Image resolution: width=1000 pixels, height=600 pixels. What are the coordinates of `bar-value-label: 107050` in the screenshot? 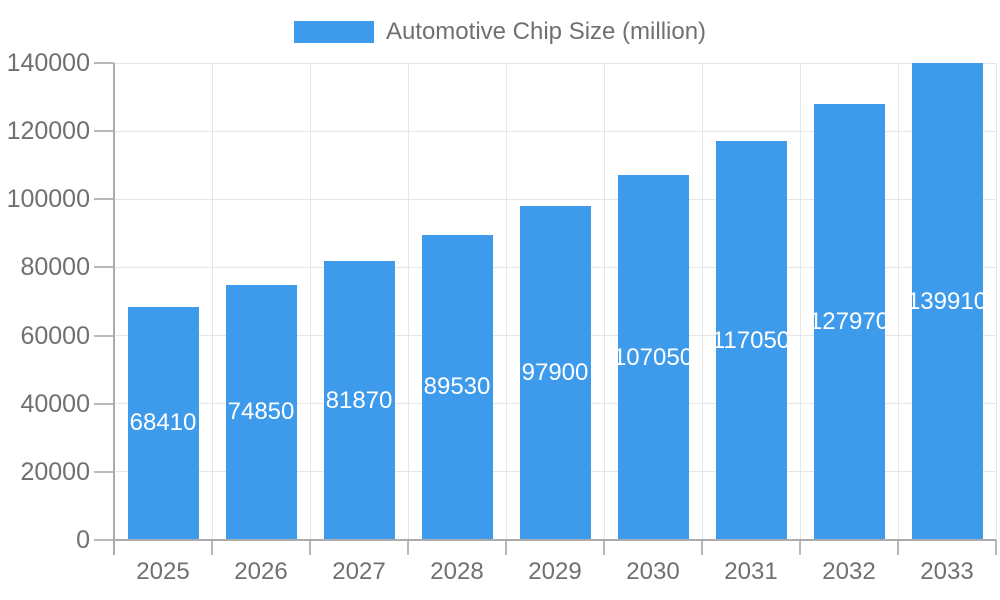 It's located at (653, 357).